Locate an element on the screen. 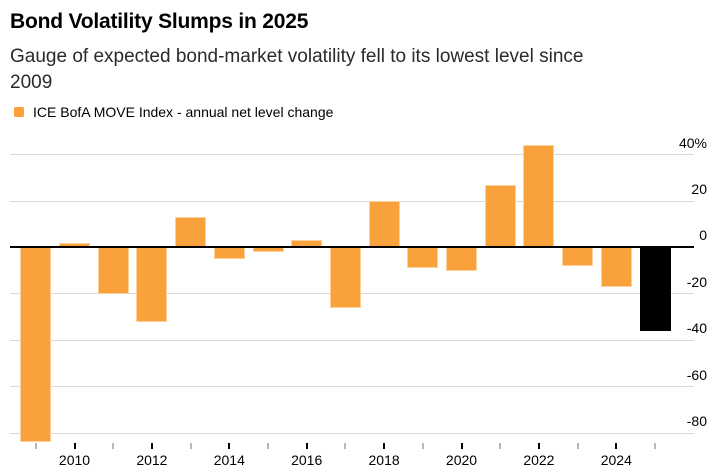 The image size is (715, 476). gridline--60 is located at coordinates (352, 387).